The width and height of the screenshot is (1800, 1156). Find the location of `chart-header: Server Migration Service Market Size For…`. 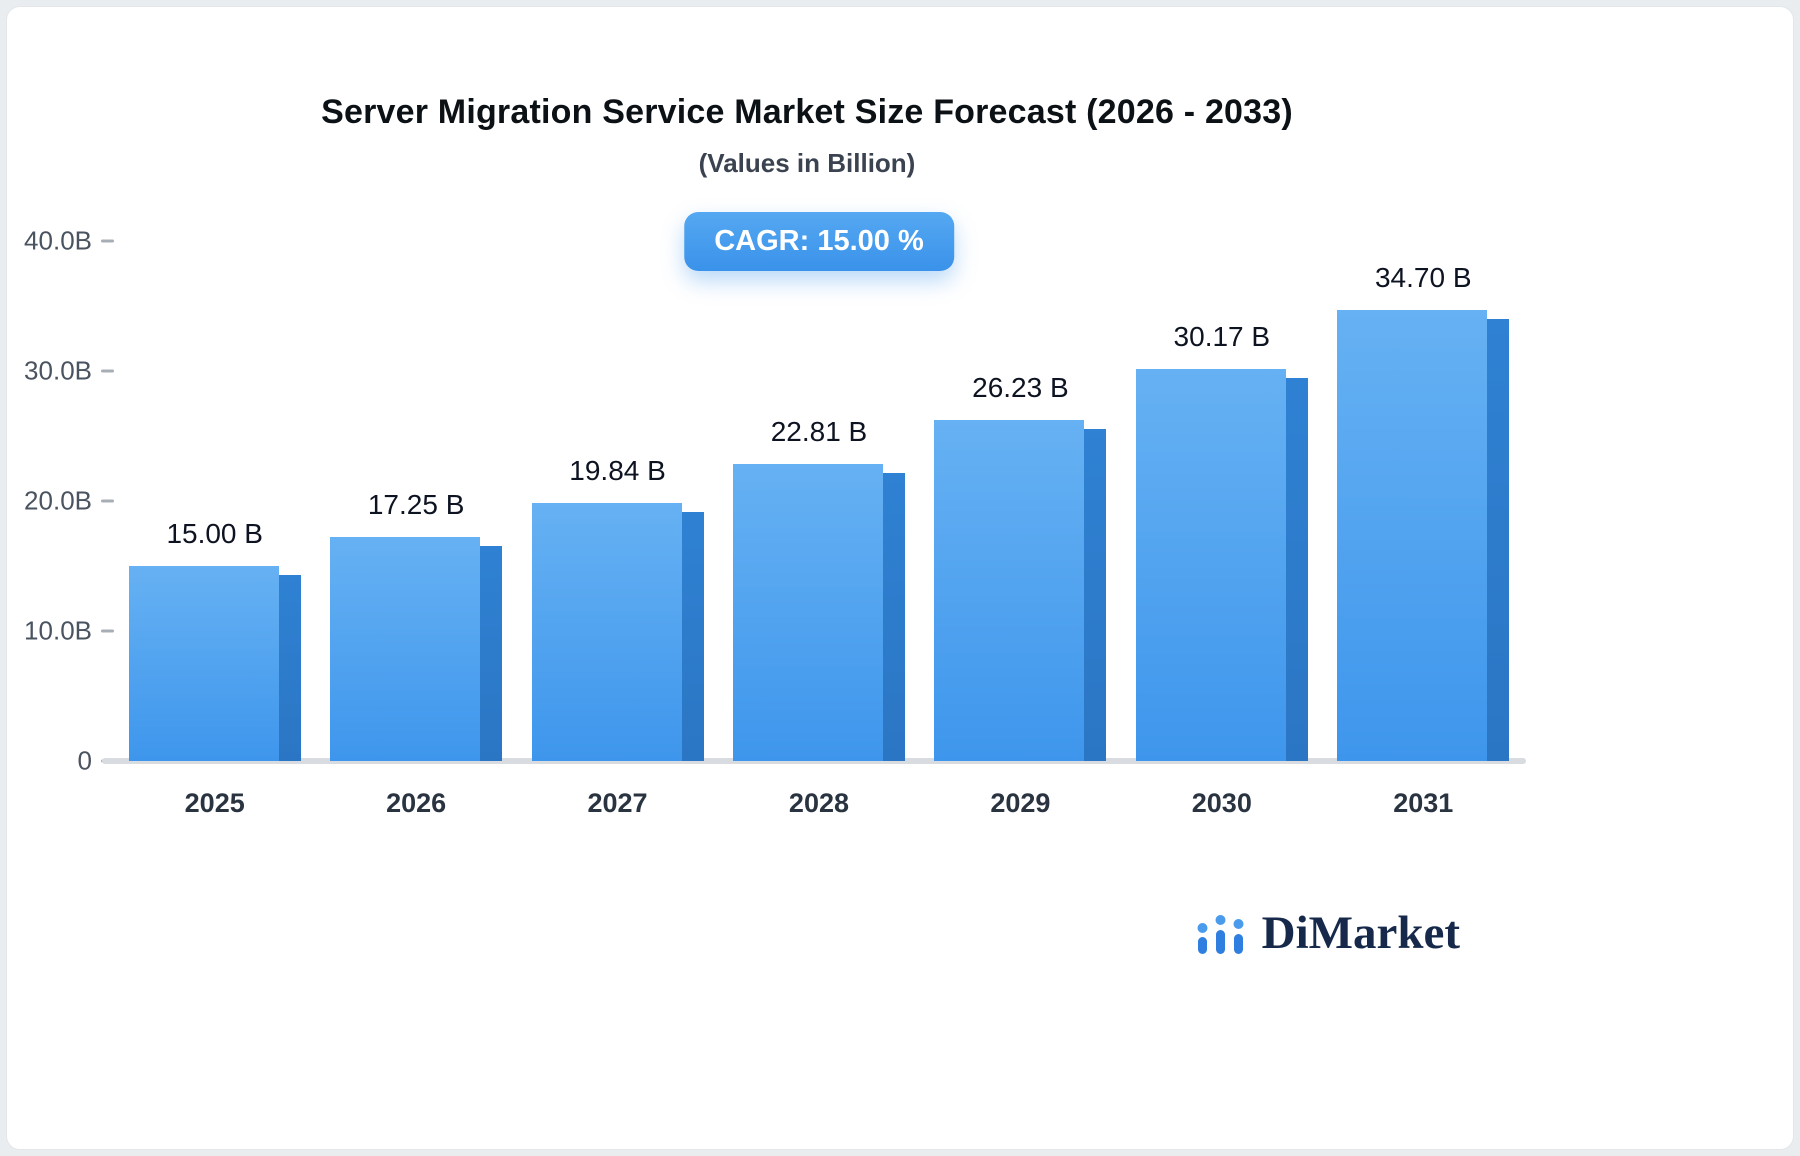

chart-header: Server Migration Service Market Size For… is located at coordinates (807, 93).